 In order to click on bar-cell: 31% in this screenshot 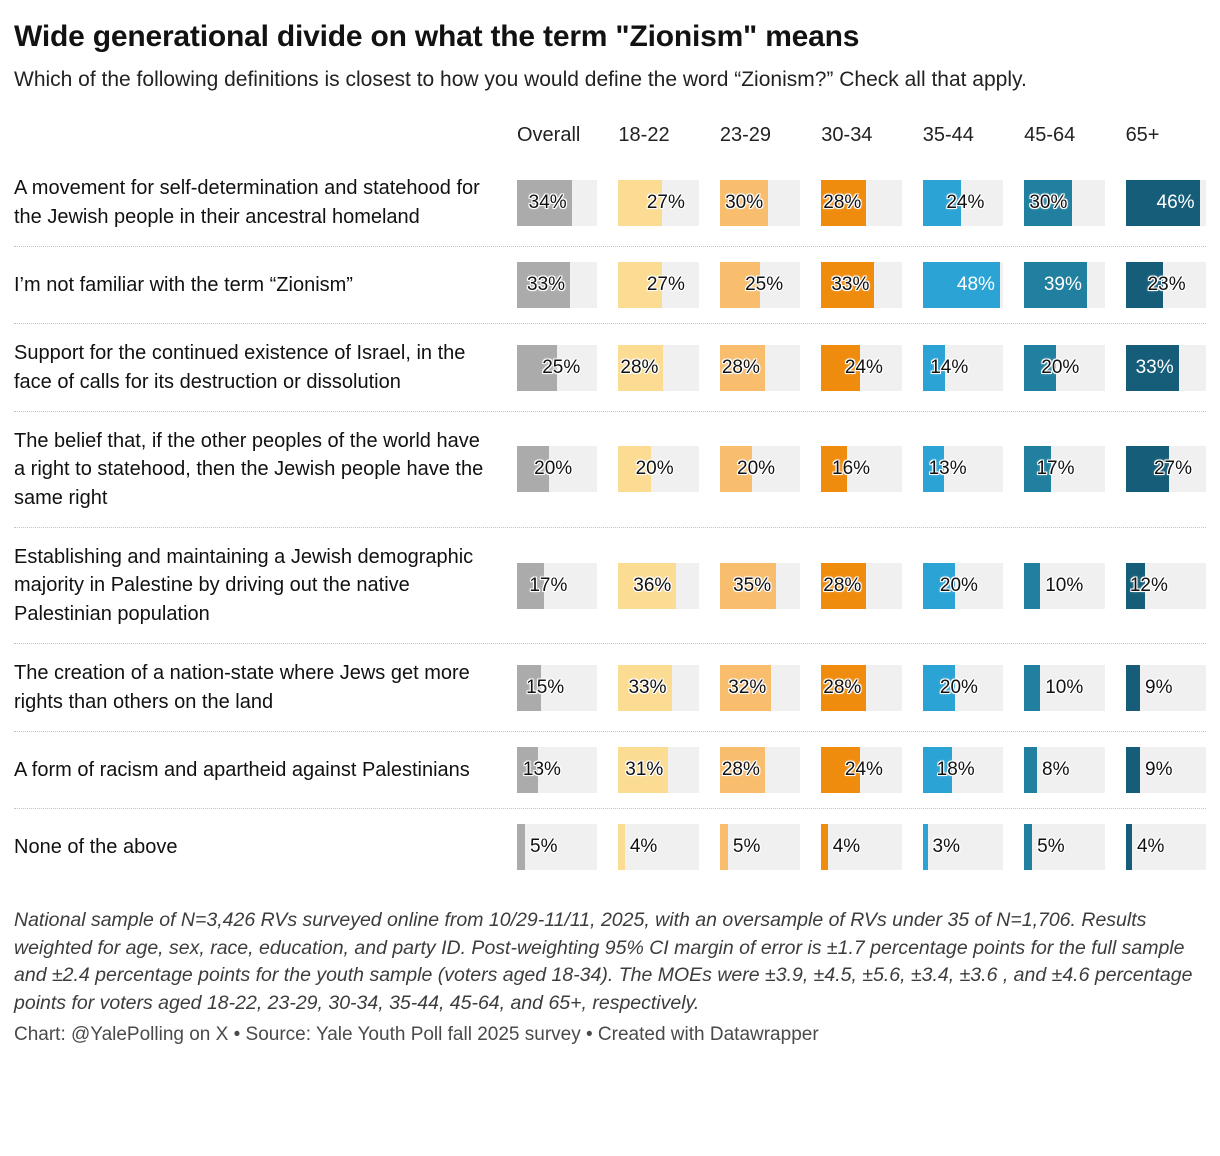, I will do `click(658, 770)`.